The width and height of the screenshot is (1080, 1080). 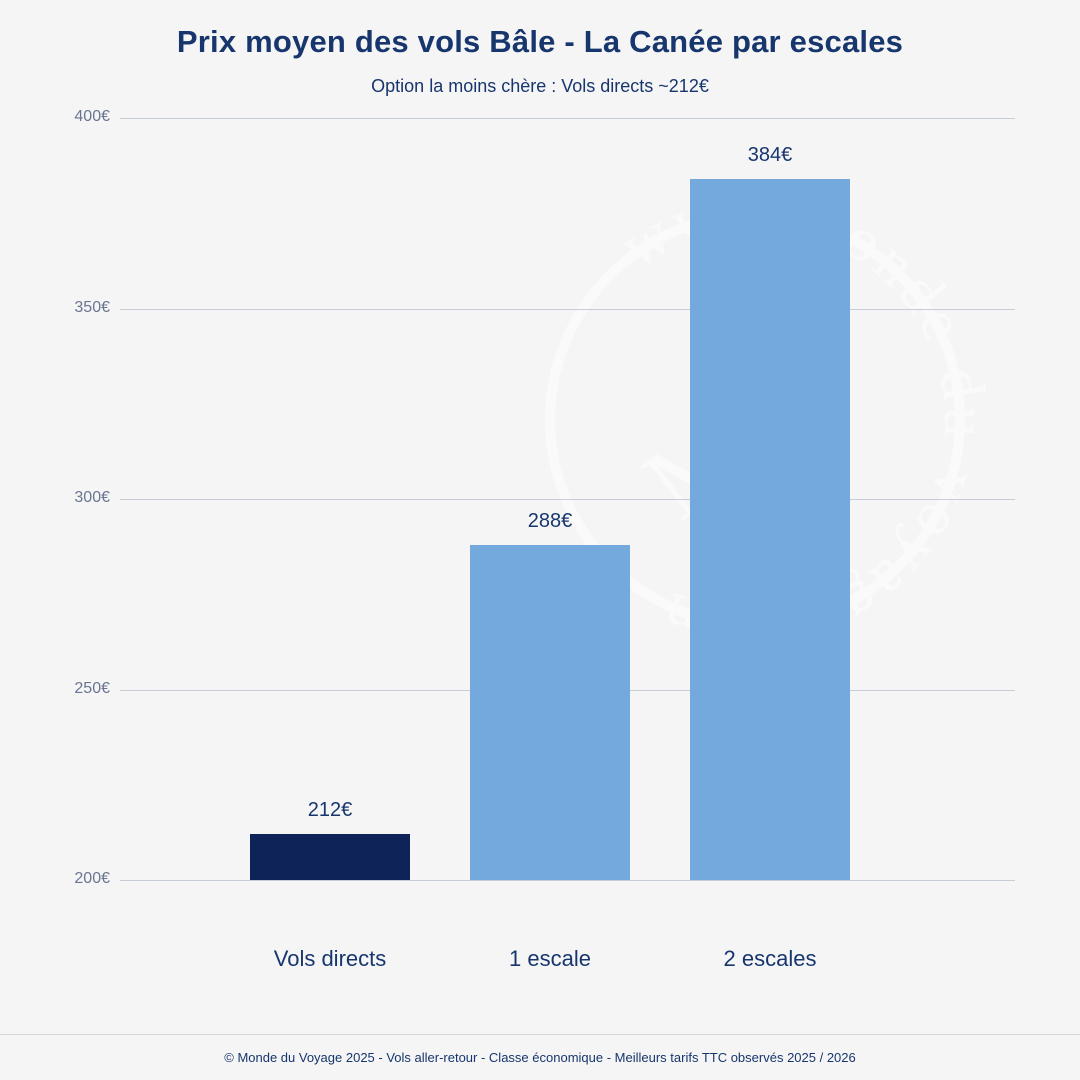 What do you see at coordinates (550, 520) in the screenshot?
I see `bar-value-label: 288€` at bounding box center [550, 520].